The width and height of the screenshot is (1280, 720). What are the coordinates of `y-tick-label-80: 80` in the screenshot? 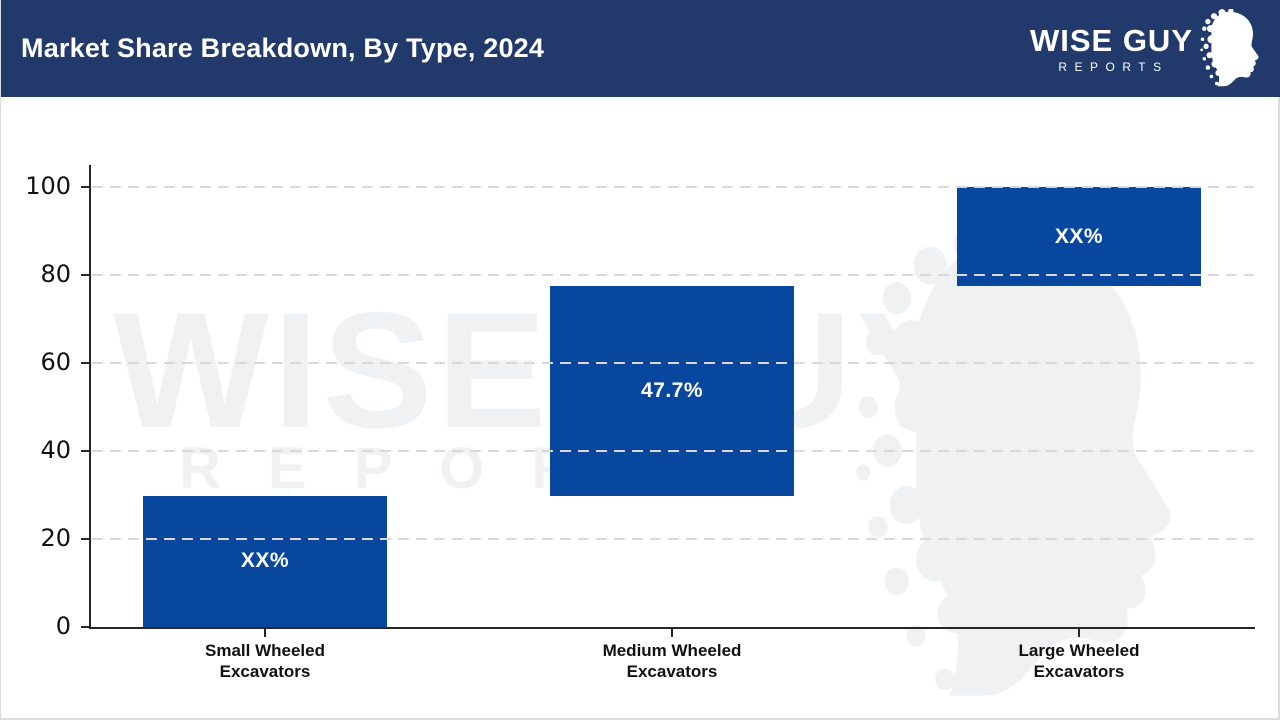 It's located at (55, 274).